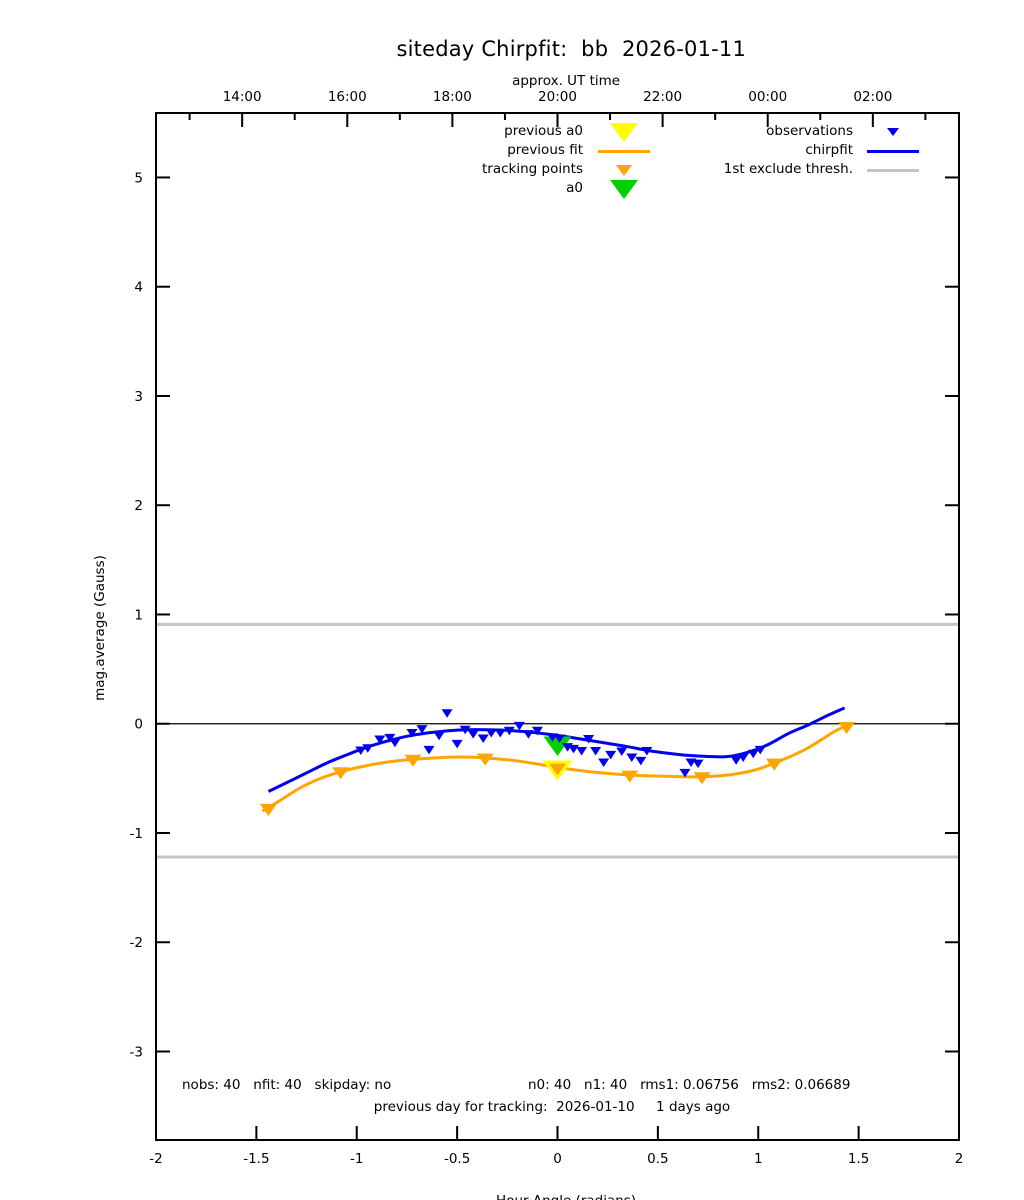  I want to click on x-axis-label-band: Hour Angle (radians), so click(557, 1188).